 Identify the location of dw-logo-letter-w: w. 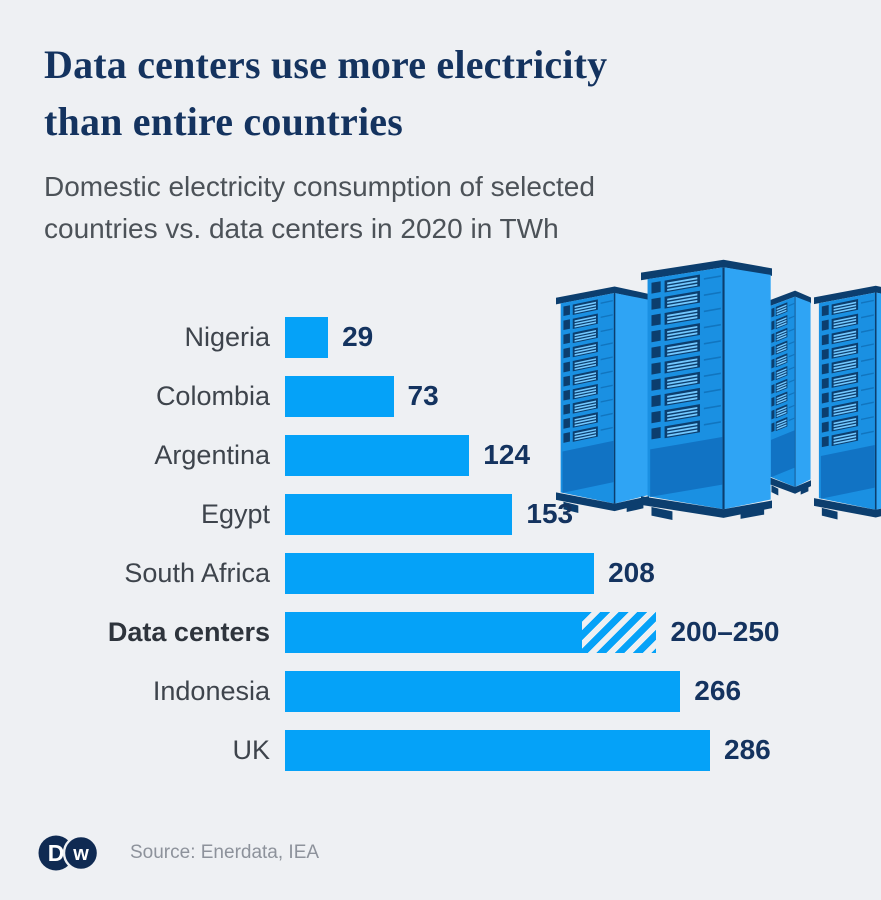
(80, 854).